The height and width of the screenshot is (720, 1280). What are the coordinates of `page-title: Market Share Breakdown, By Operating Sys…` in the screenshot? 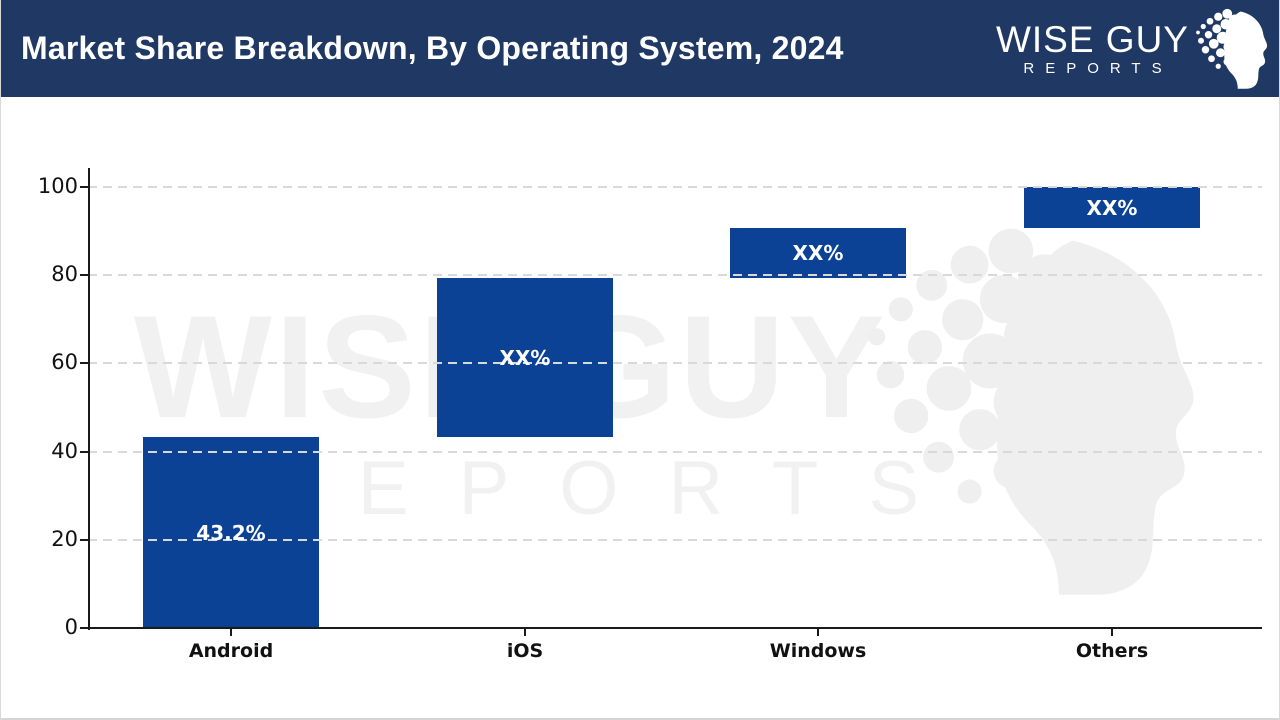 It's located at (432, 48).